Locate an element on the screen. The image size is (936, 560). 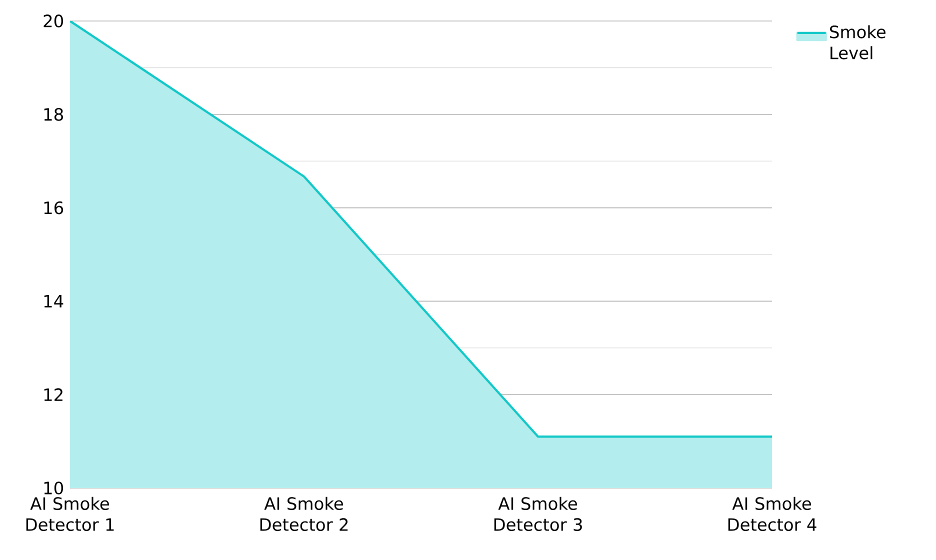
y-tick-label: 14 is located at coordinates (54, 301).